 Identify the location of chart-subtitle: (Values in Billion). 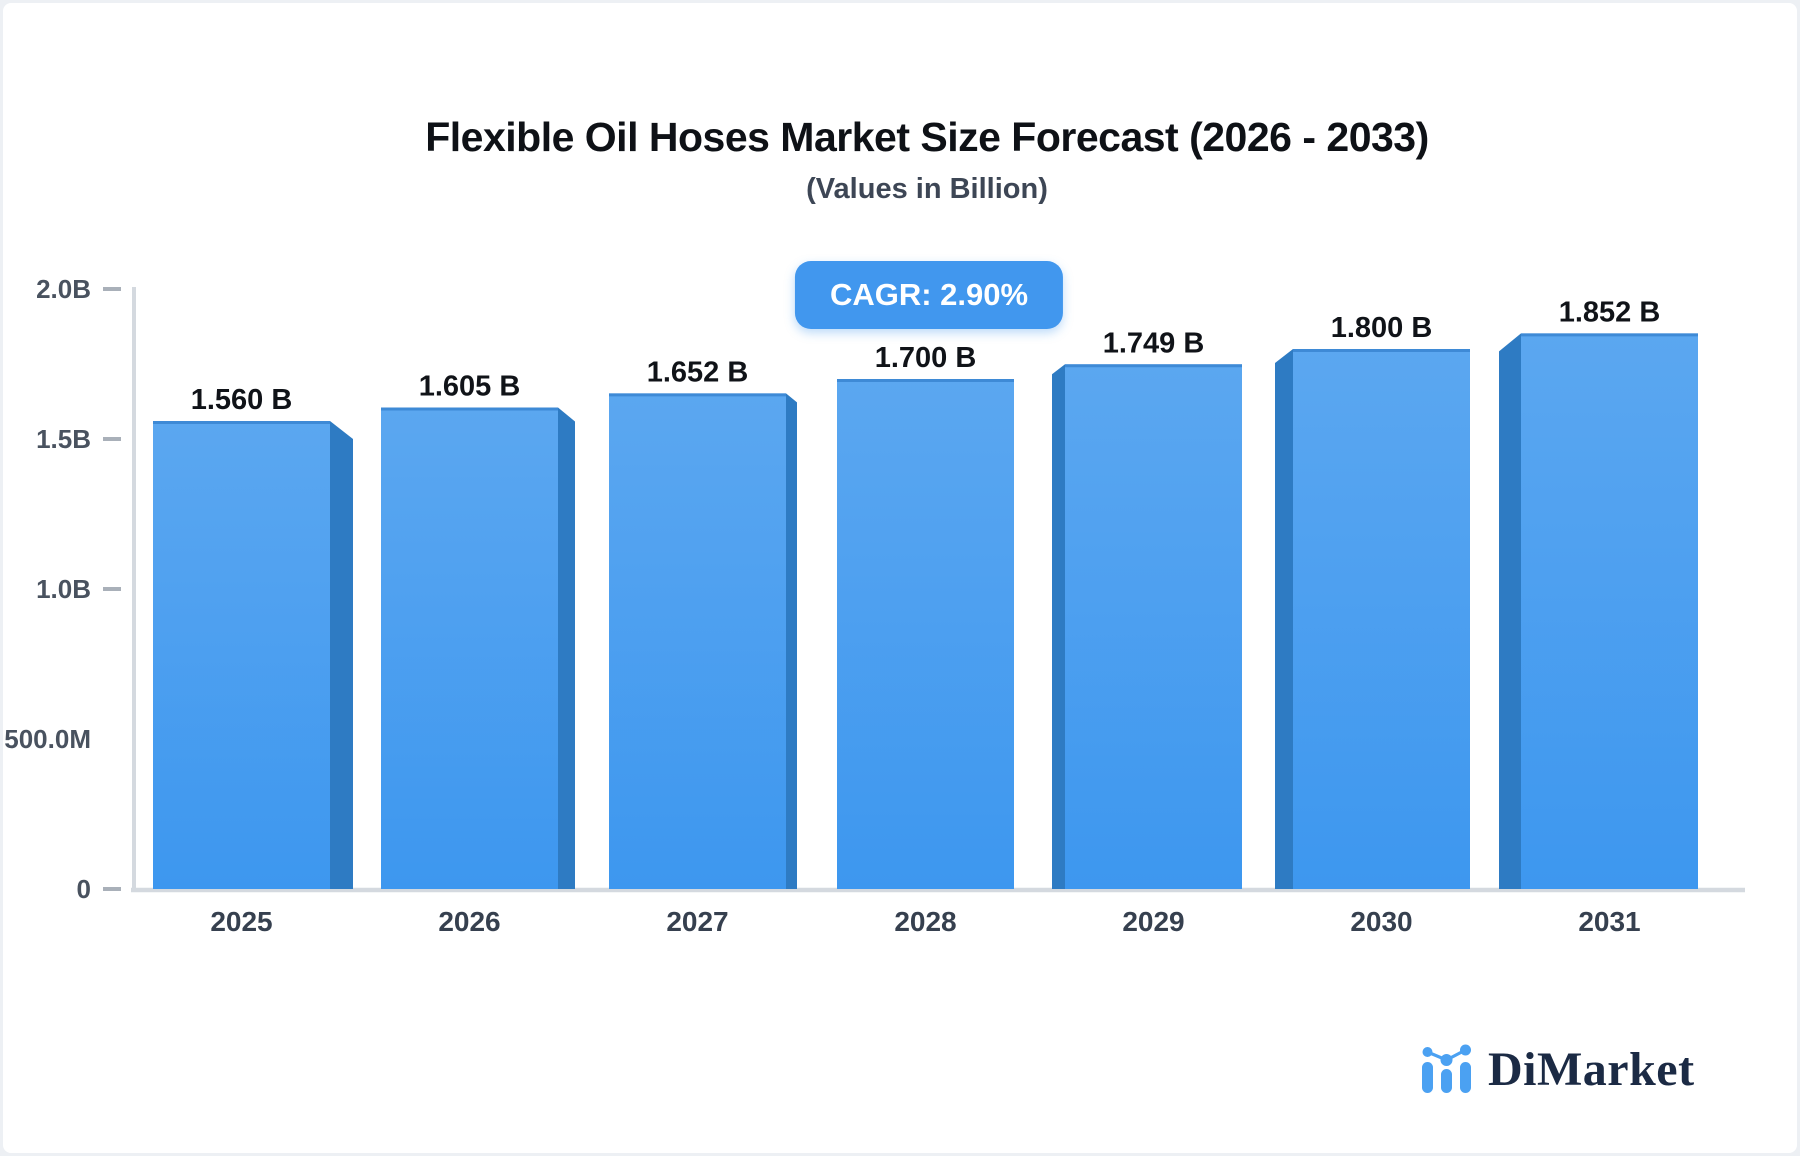
(927, 189).